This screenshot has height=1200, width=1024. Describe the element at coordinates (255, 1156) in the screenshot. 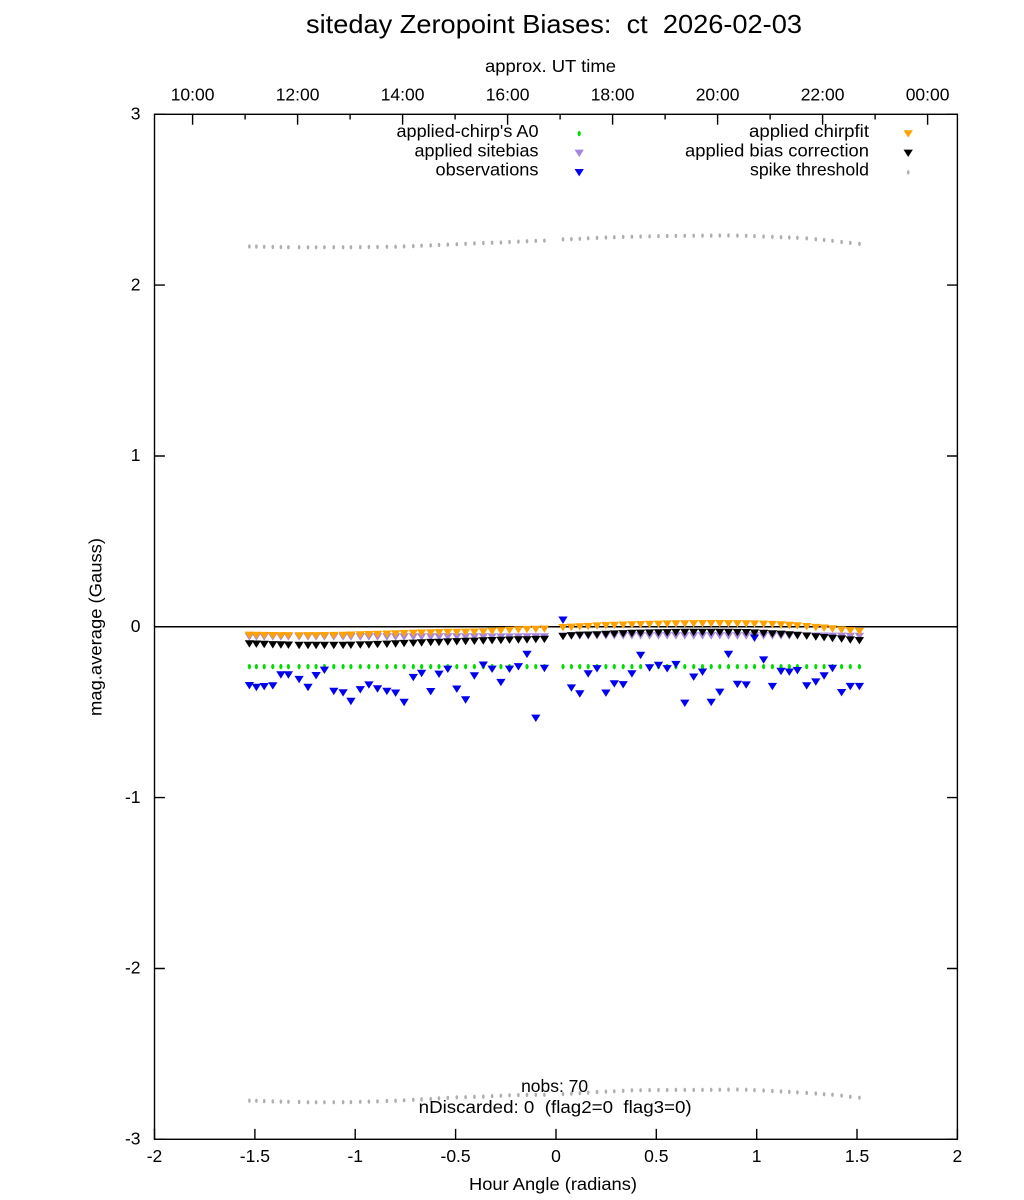

I see `svg-text: -1.5` at that location.